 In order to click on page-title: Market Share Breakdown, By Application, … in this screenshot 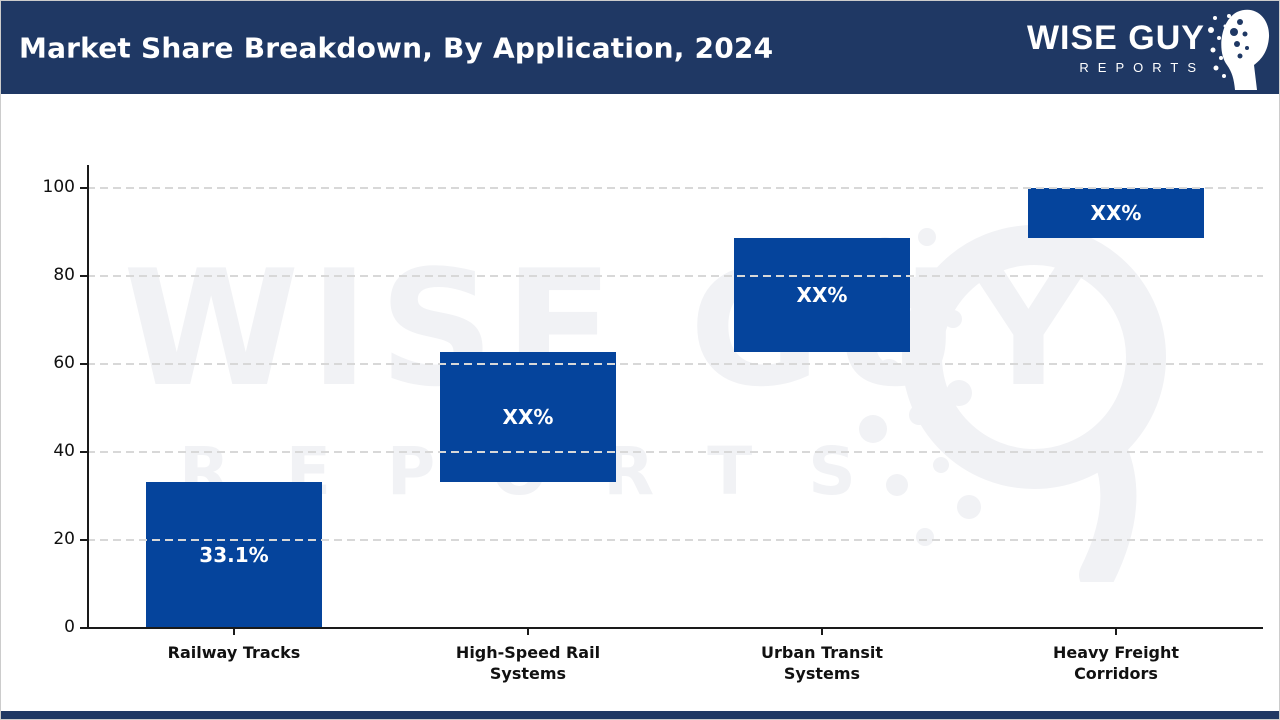, I will do `click(396, 47)`.